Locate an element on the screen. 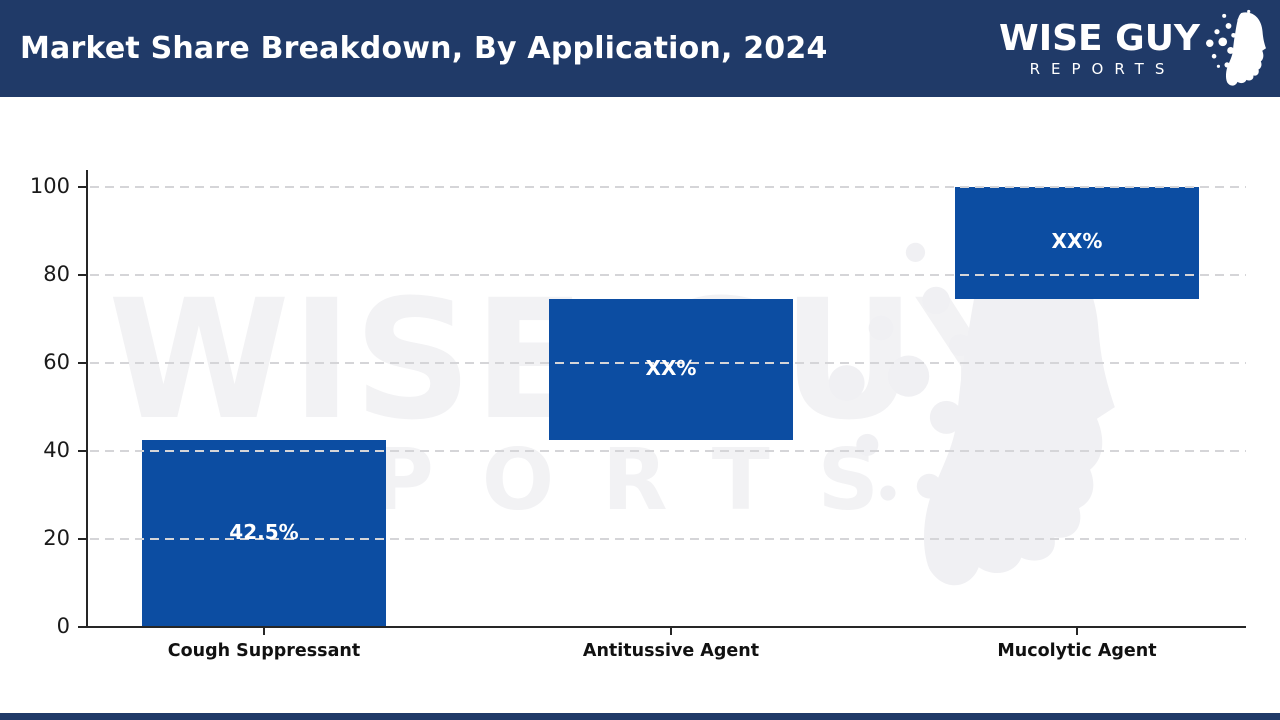  y-axis-tick-label: 60 is located at coordinates (56, 362).